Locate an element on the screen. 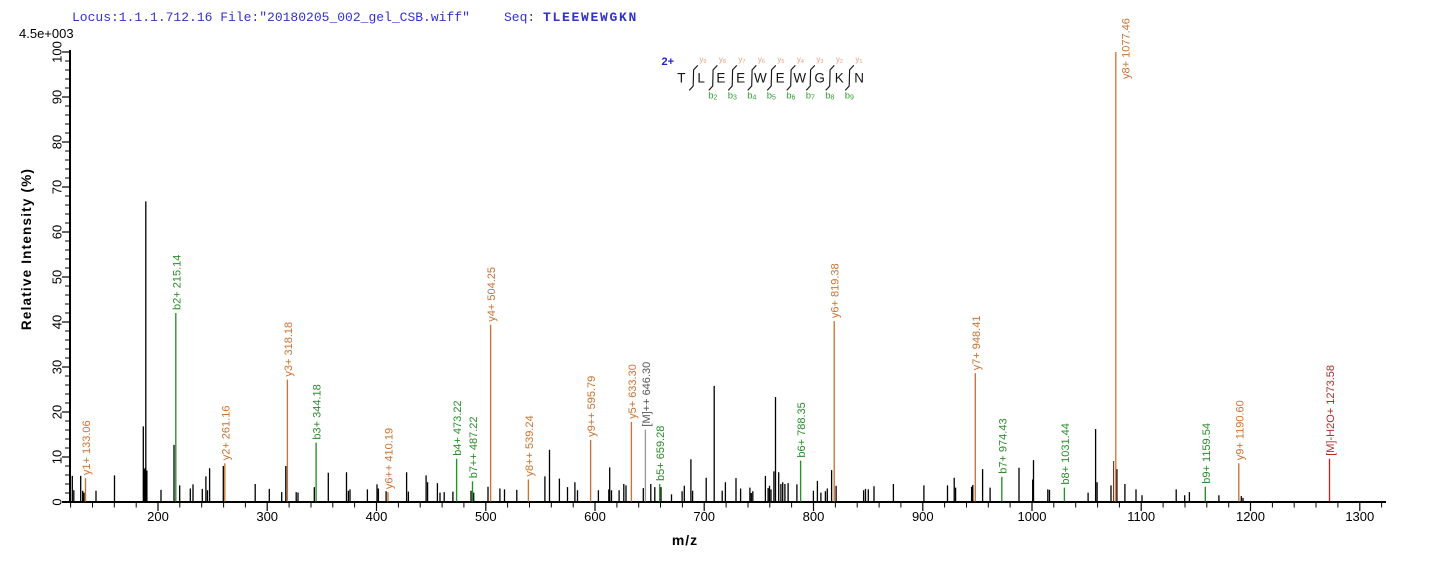 Image resolution: width=1436 pixels, height=567 pixels. svg-text: 10 is located at coordinates (57, 457).